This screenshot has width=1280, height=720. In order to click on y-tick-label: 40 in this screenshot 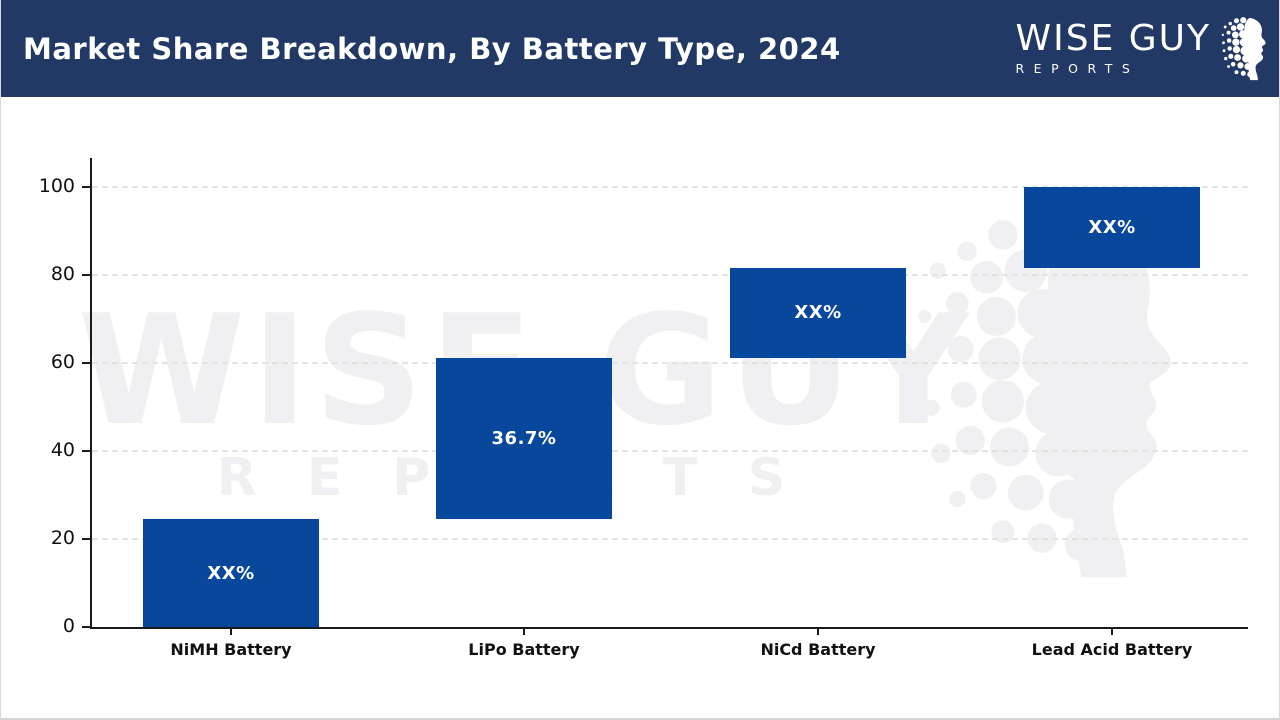, I will do `click(62, 450)`.